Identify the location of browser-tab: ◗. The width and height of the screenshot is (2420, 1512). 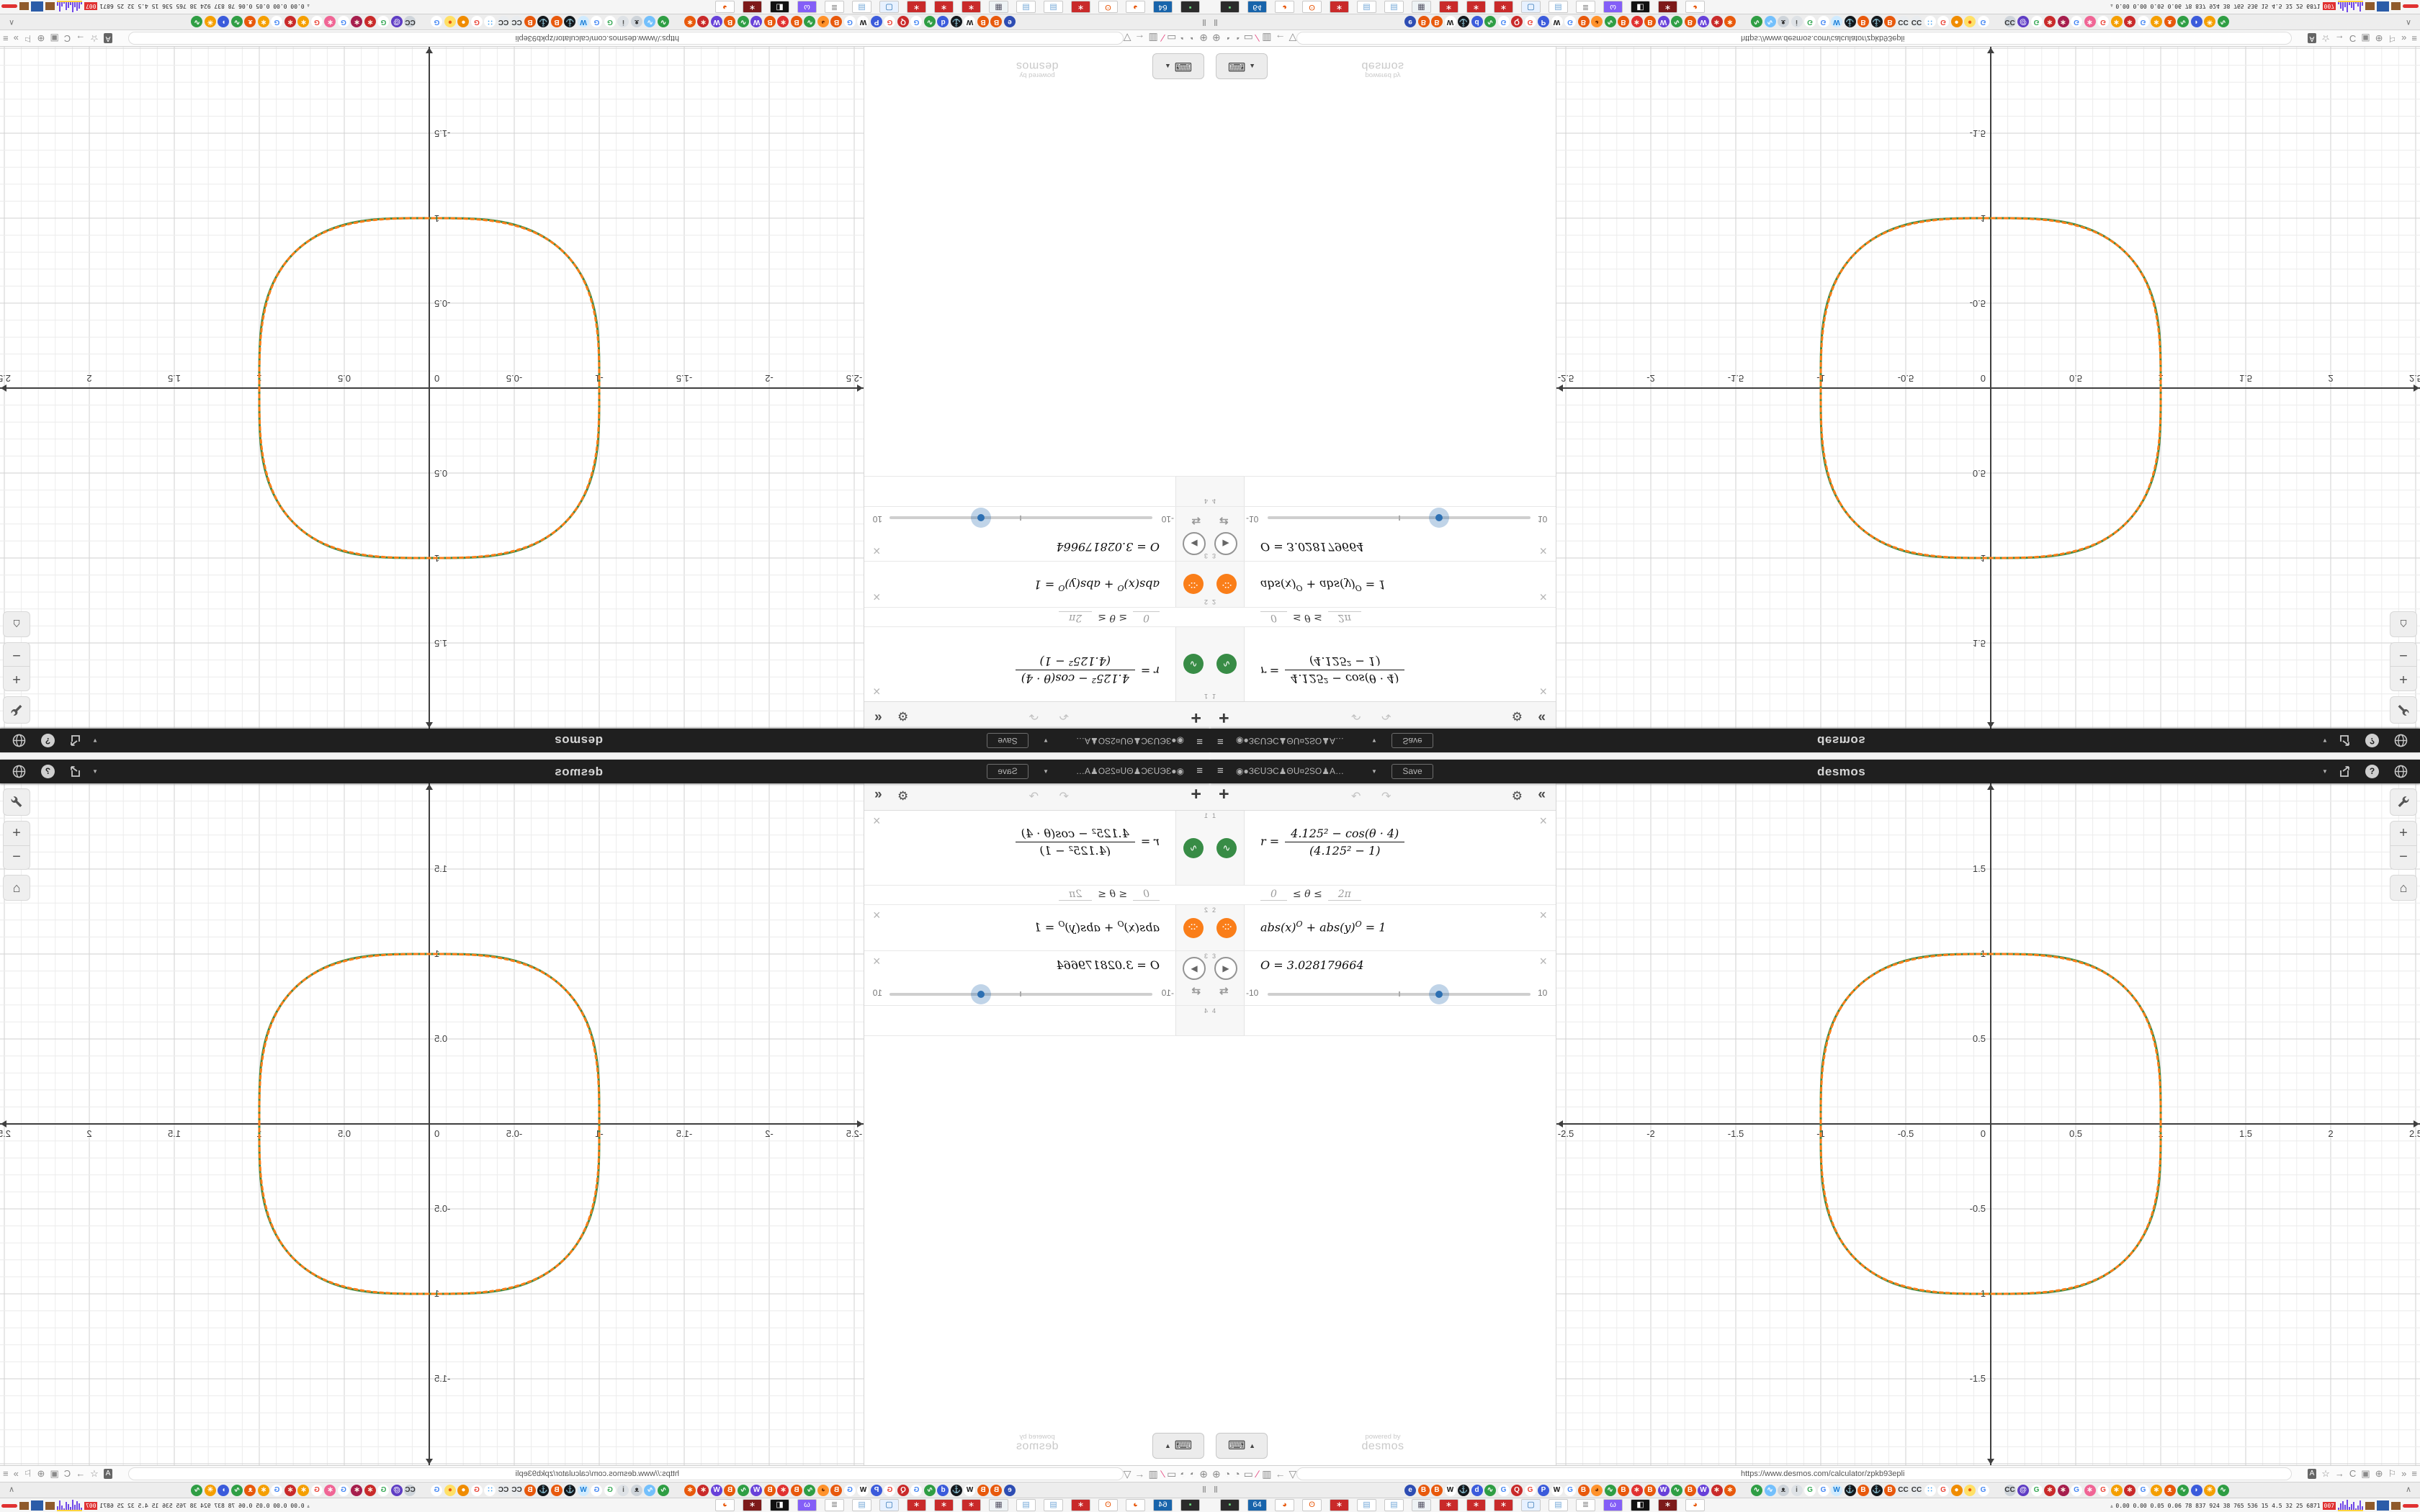
(224, 1490).